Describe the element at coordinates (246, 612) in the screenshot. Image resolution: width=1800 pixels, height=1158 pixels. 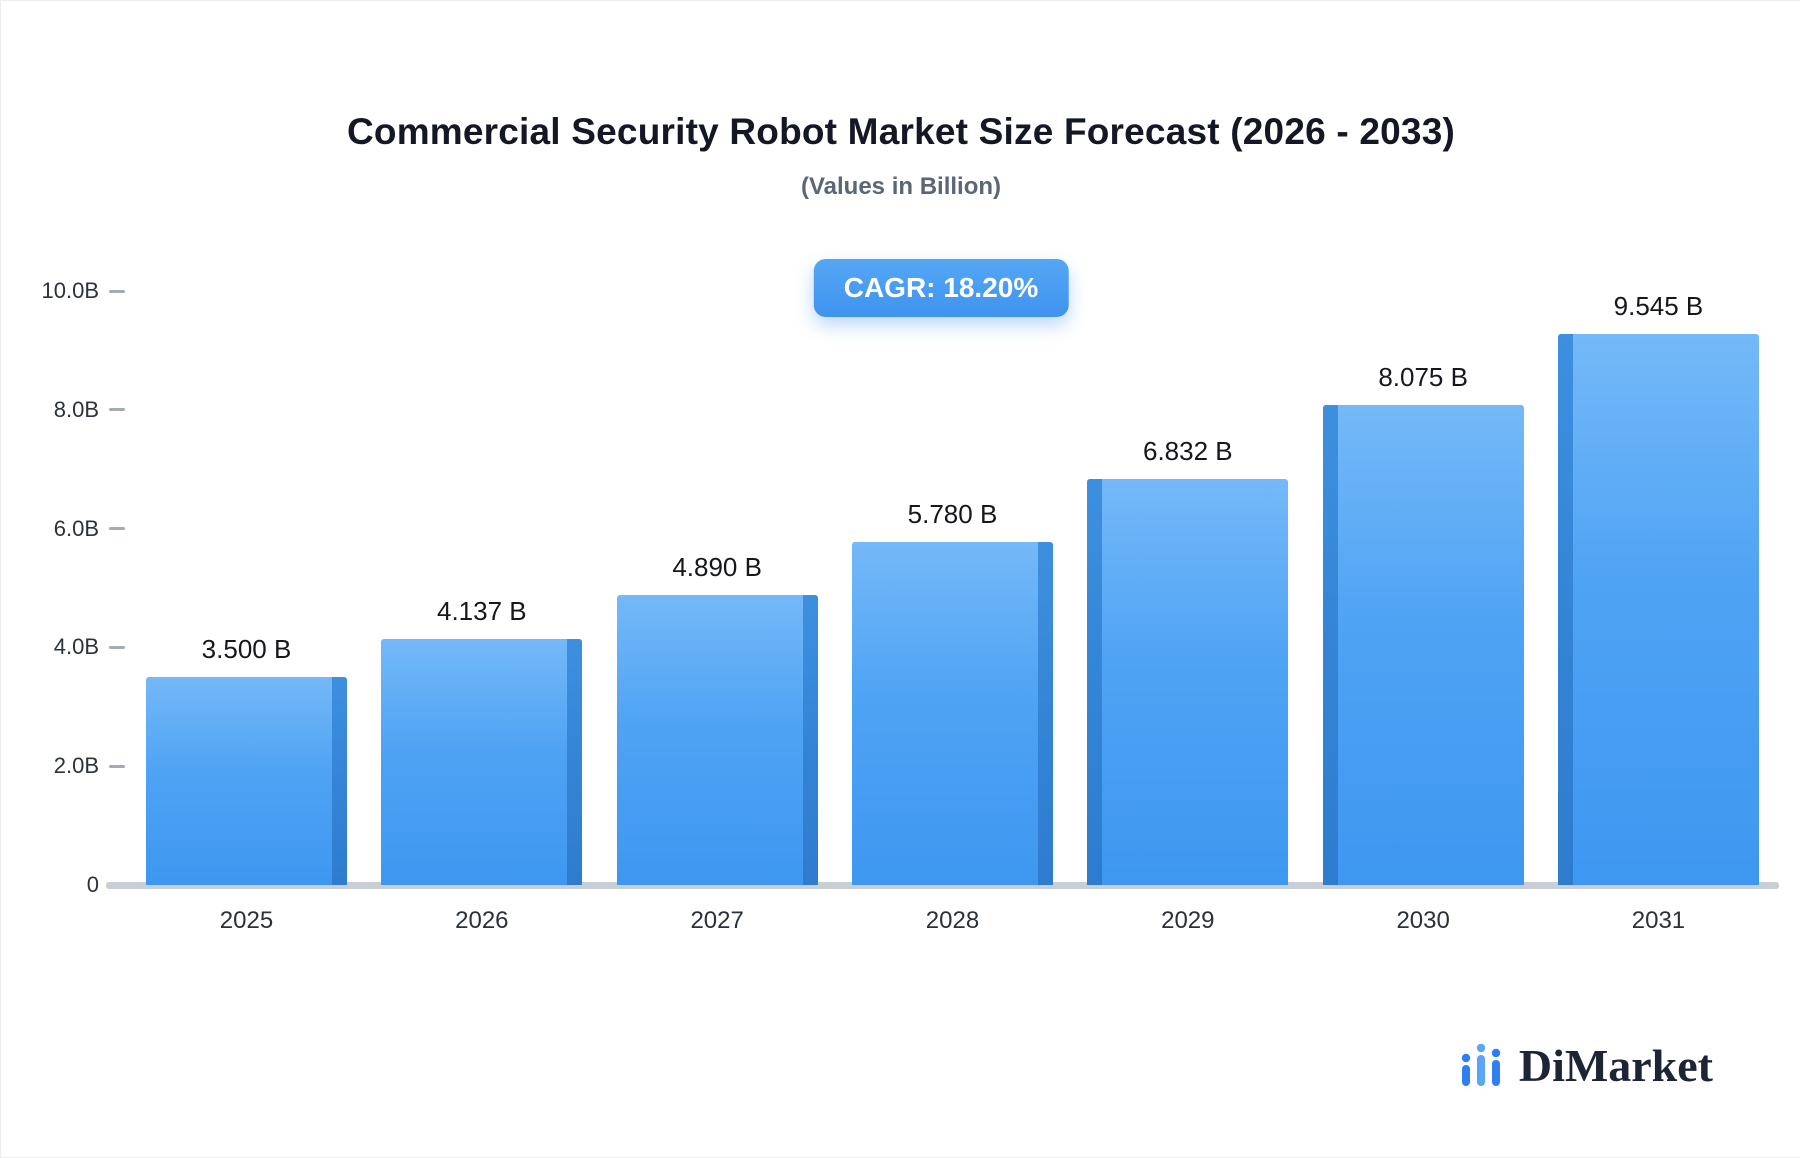
I see `bar-group: 3.500 B 2025` at that location.